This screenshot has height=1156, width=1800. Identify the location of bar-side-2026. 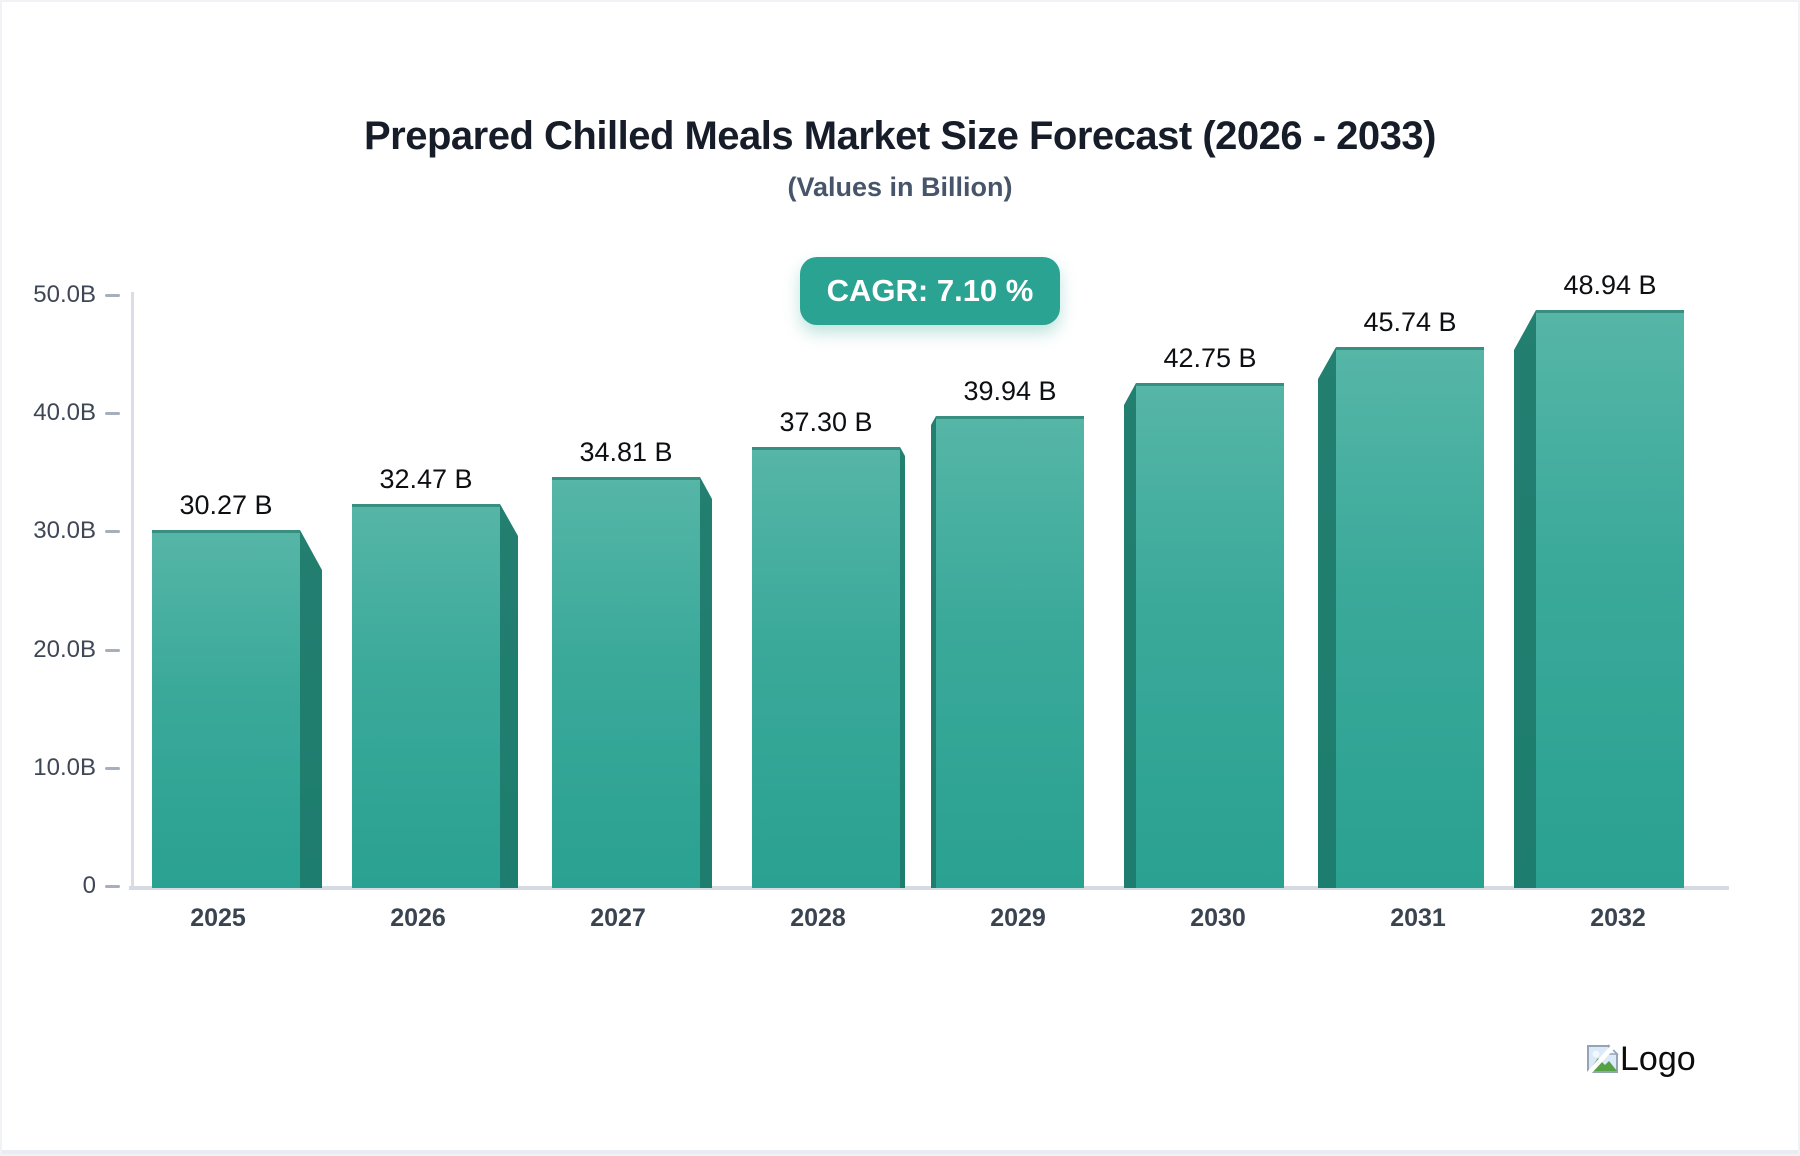
(509, 696).